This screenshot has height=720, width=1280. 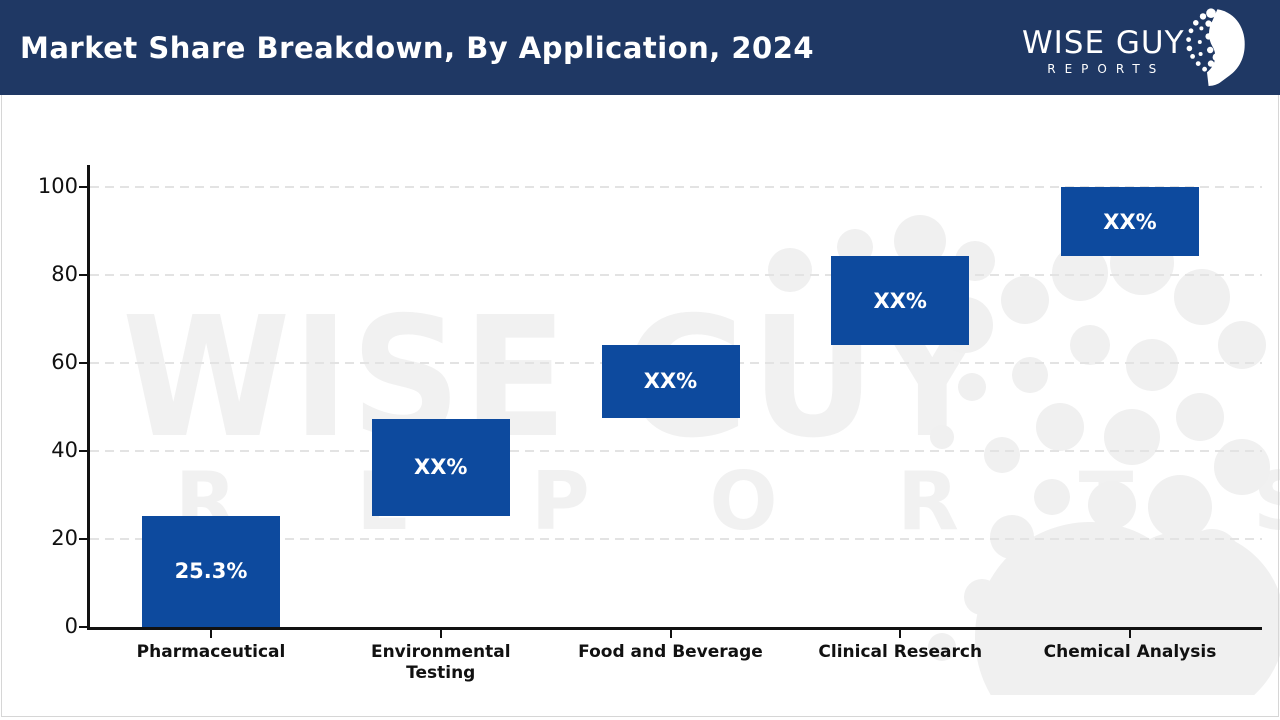 What do you see at coordinates (211, 652) in the screenshot?
I see `x-axis-category-label: Pharmaceutical` at bounding box center [211, 652].